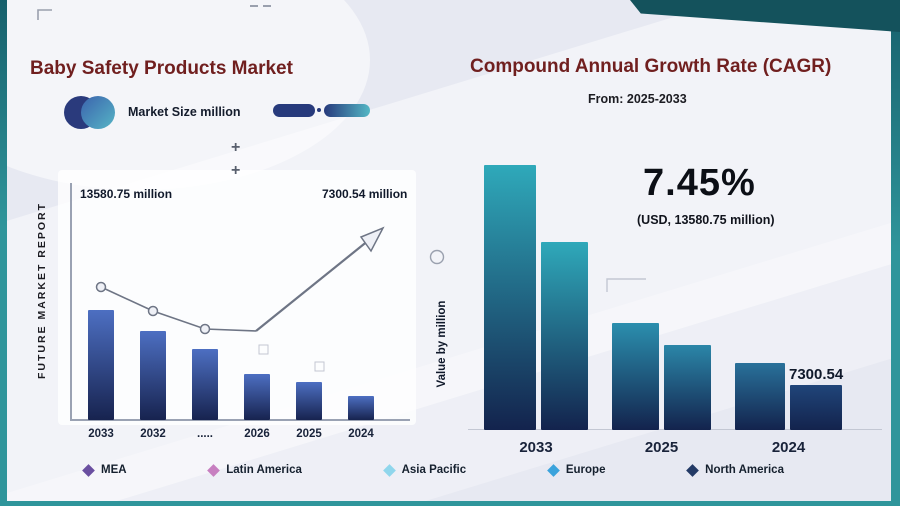 The height and width of the screenshot is (506, 900). Describe the element at coordinates (651, 66) in the screenshot. I see `right-chart-title: Compound Annual Growth Rate (CAGR)` at that location.